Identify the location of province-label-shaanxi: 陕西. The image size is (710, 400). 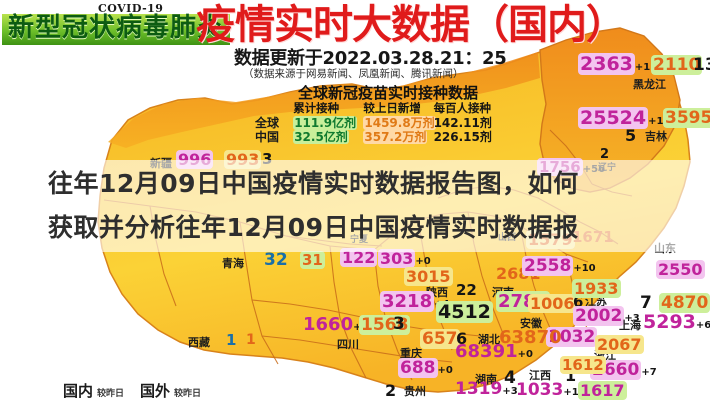
(437, 292).